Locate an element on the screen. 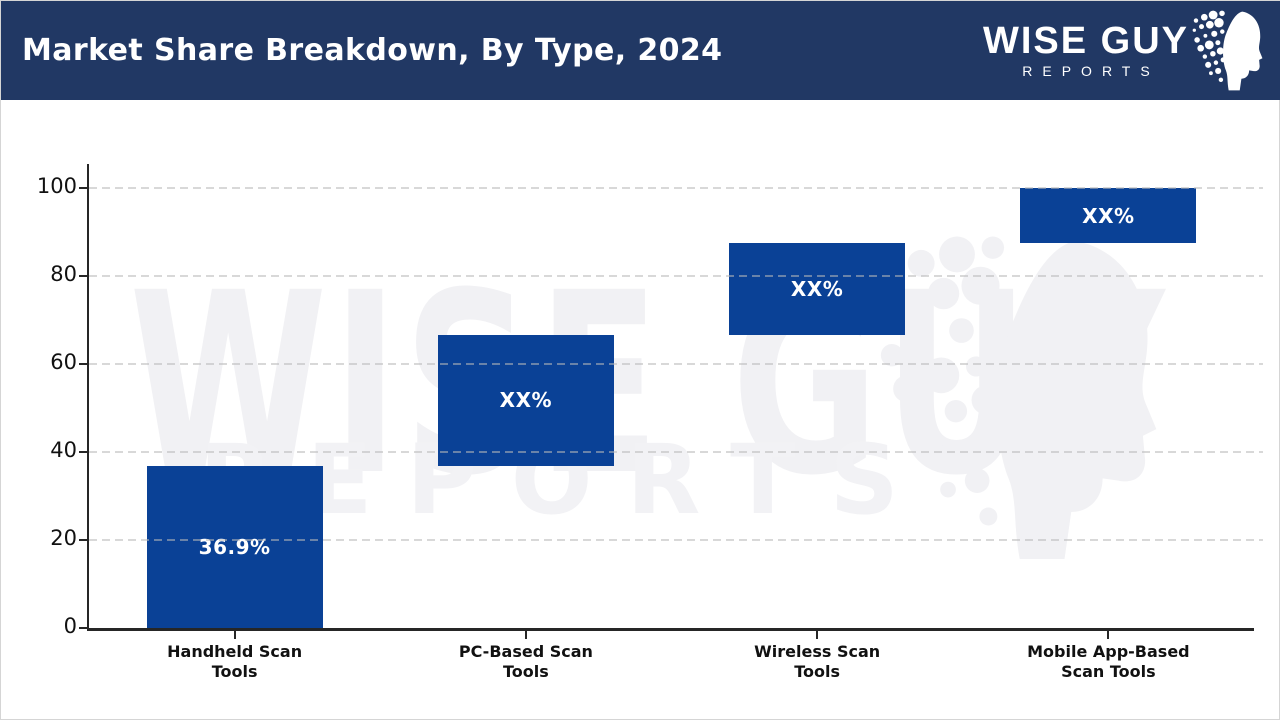 The width and height of the screenshot is (1280, 720). x-category-label: Handheld Scan Tools is located at coordinates (235, 661).